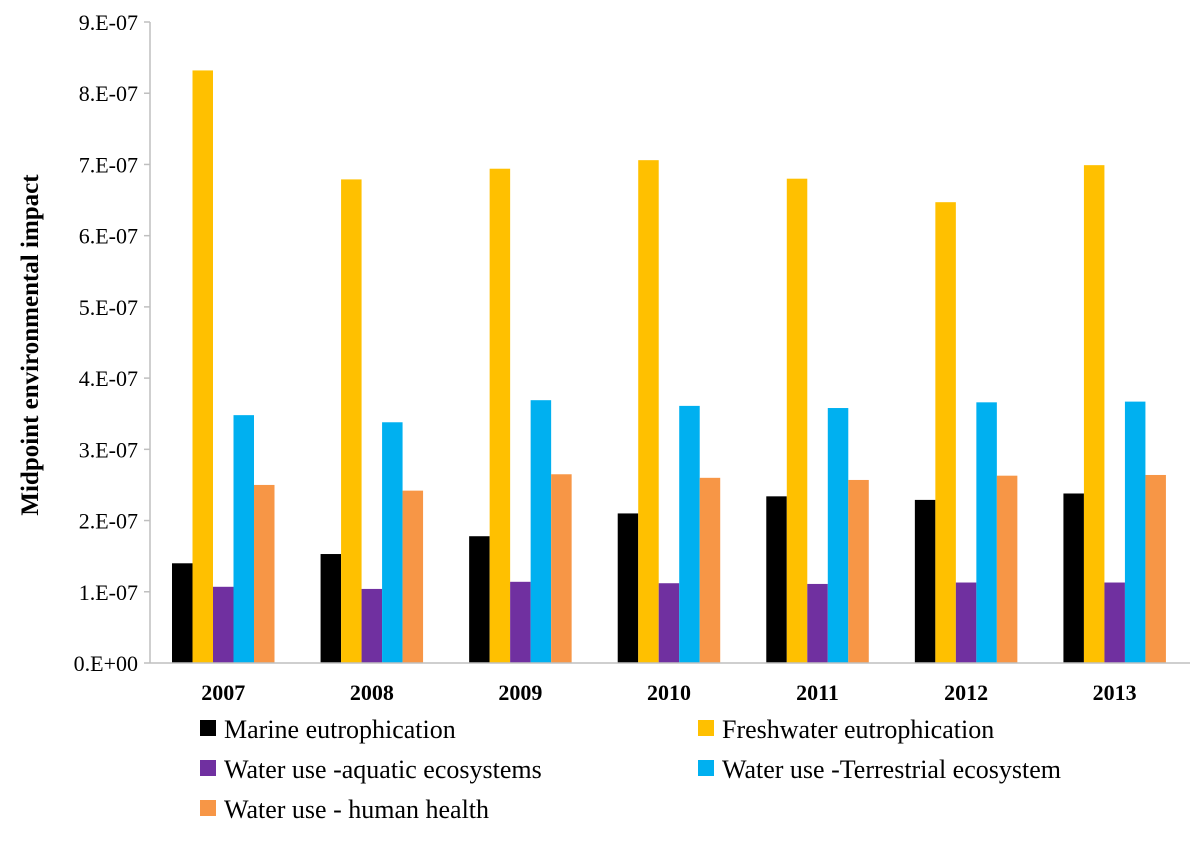 Image resolution: width=1200 pixels, height=841 pixels. I want to click on x-tick-label: 2012, so click(966, 692).